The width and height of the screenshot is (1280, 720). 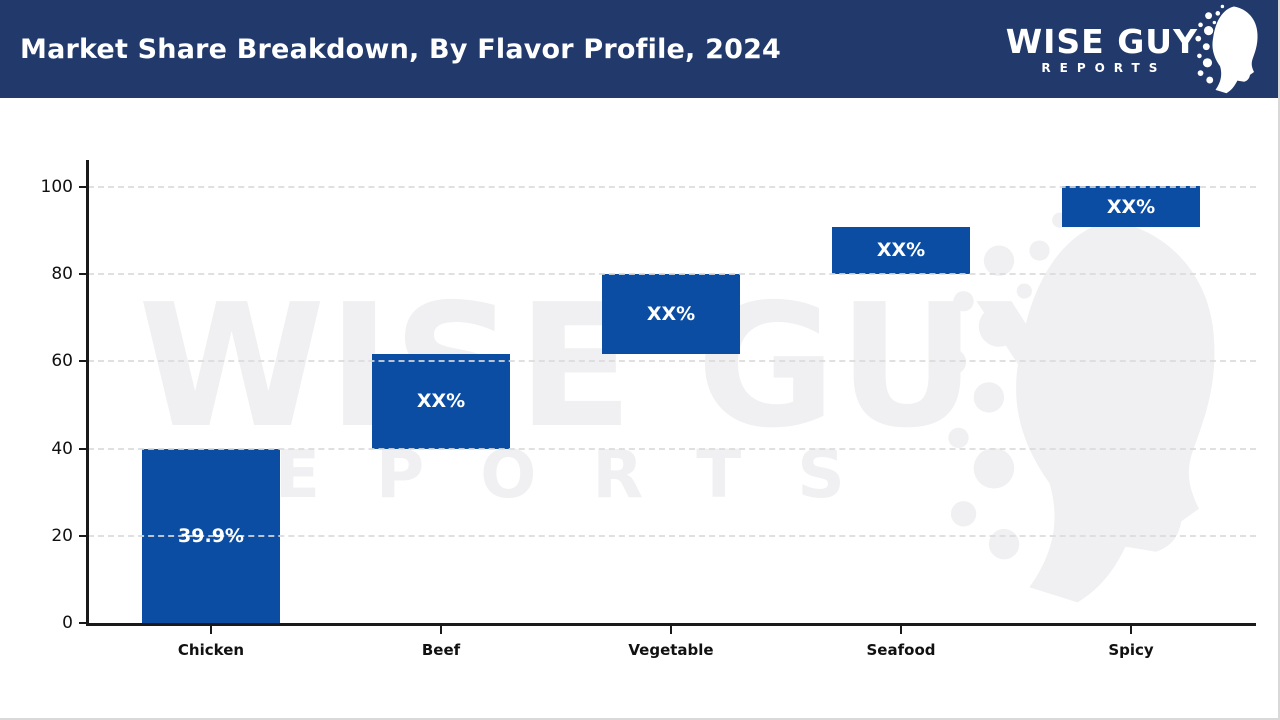 What do you see at coordinates (1101, 41) in the screenshot?
I see `logo-wiseguy-label: WISE GUY` at bounding box center [1101, 41].